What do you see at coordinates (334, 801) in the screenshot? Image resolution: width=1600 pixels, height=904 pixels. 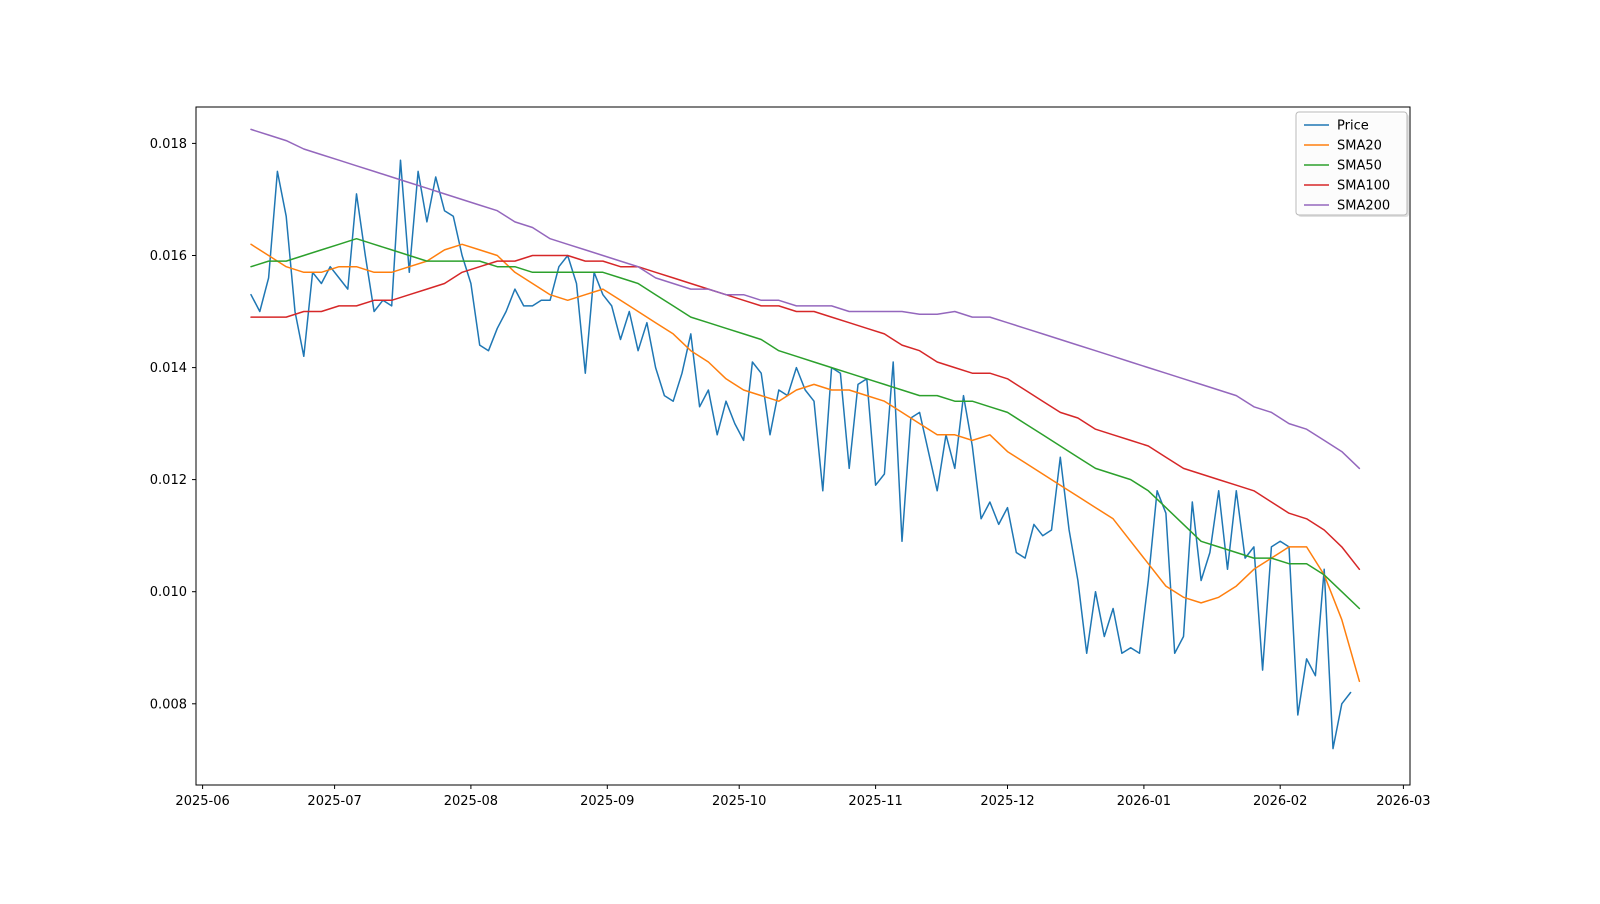 I see `x-axis-tick-label: 2025-07` at bounding box center [334, 801].